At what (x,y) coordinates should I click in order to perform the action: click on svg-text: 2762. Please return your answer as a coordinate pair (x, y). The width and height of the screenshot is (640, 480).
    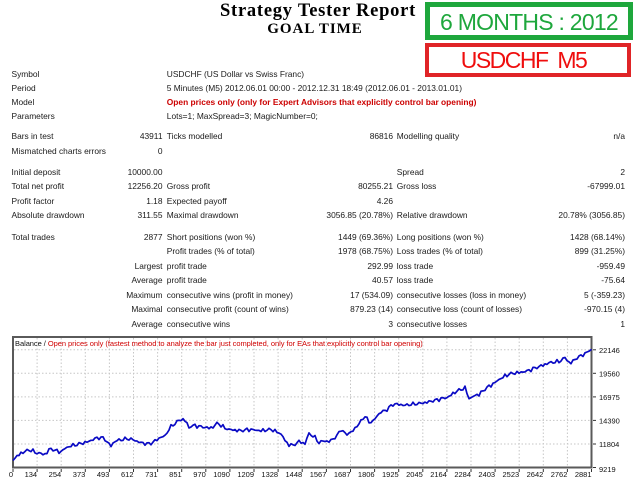
    Looking at the image, I should click on (559, 474).